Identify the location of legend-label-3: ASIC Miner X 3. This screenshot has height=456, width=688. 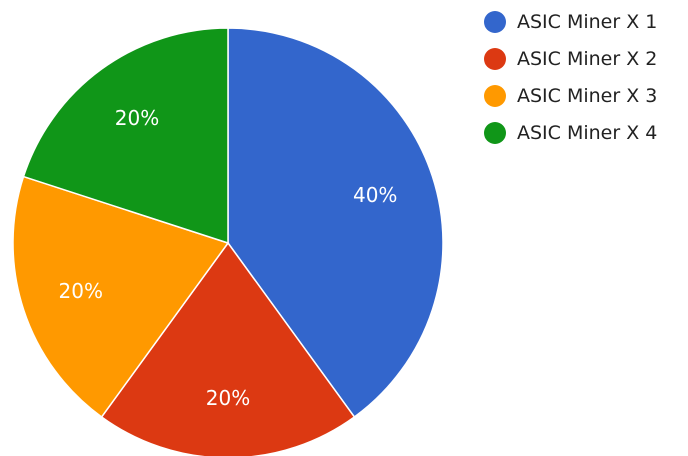
(587, 96).